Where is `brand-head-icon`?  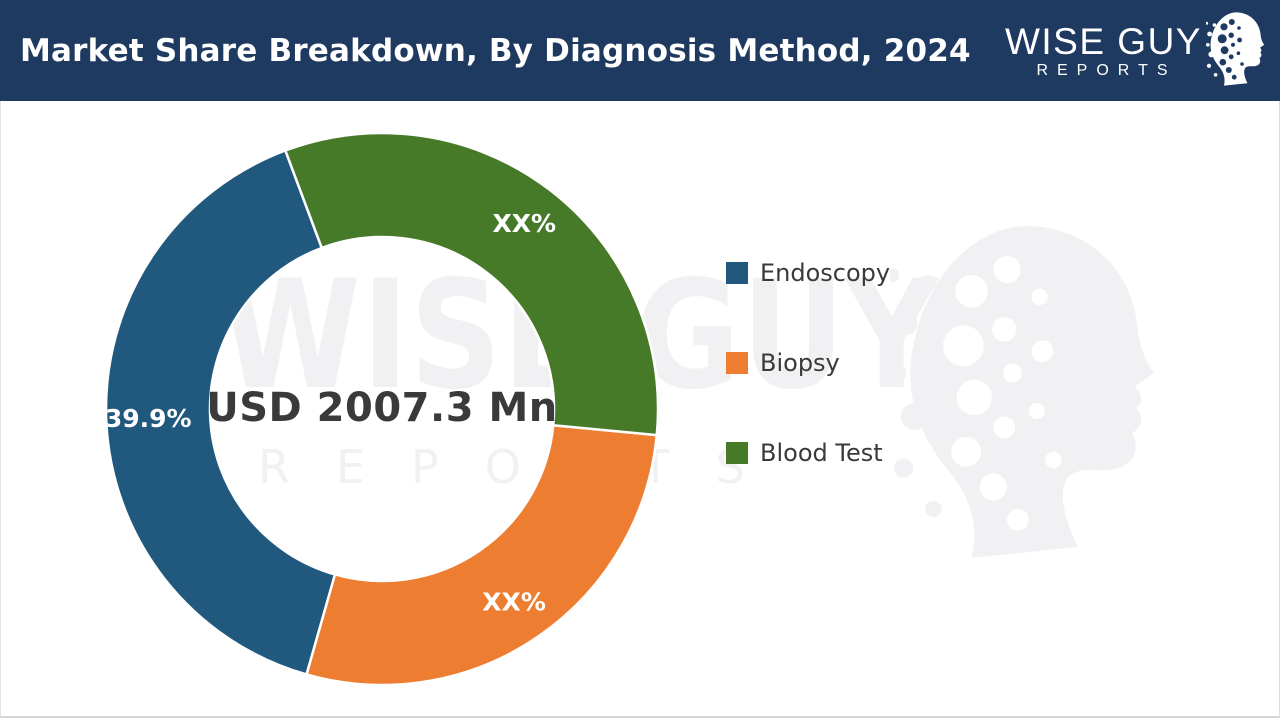
brand-head-icon is located at coordinates (1235, 51).